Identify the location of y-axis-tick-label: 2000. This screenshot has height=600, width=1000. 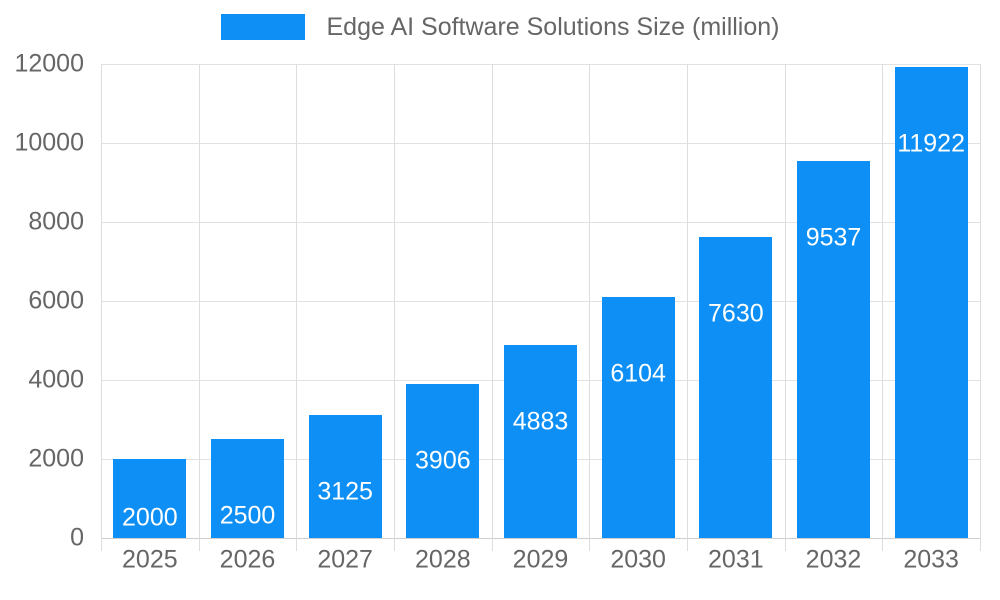
(56, 458).